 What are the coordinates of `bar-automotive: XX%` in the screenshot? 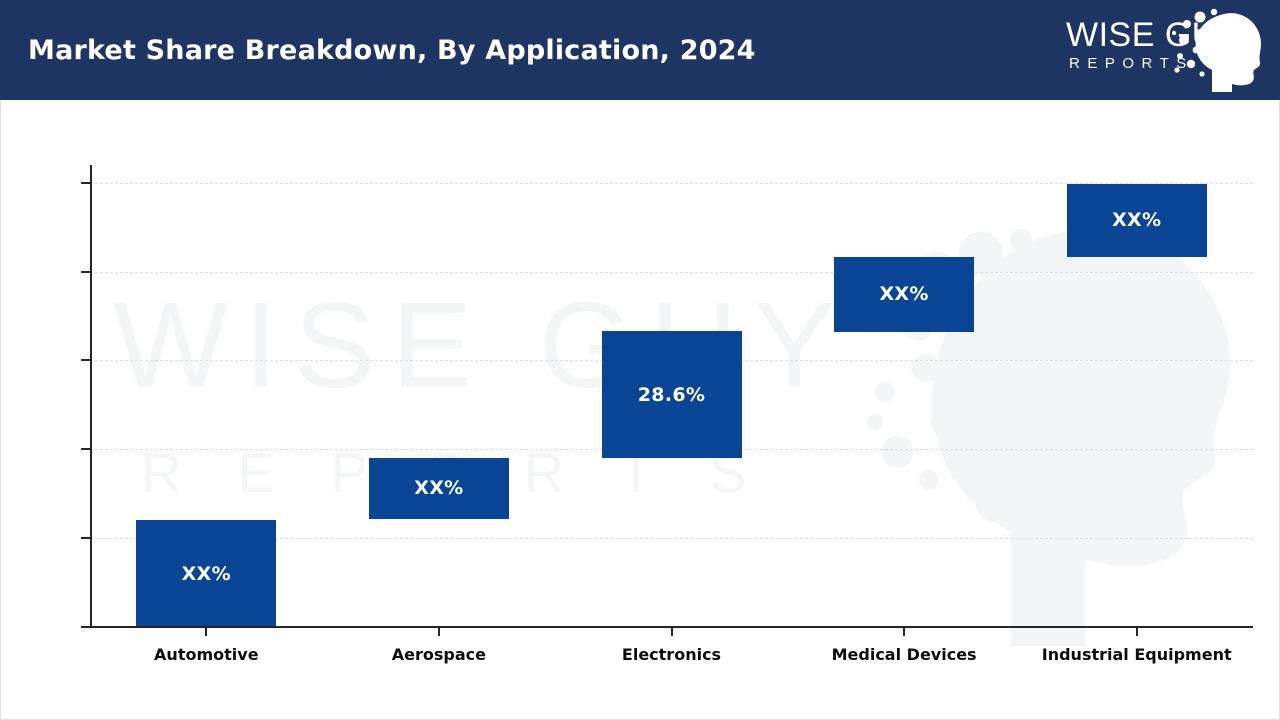 It's located at (206, 573).